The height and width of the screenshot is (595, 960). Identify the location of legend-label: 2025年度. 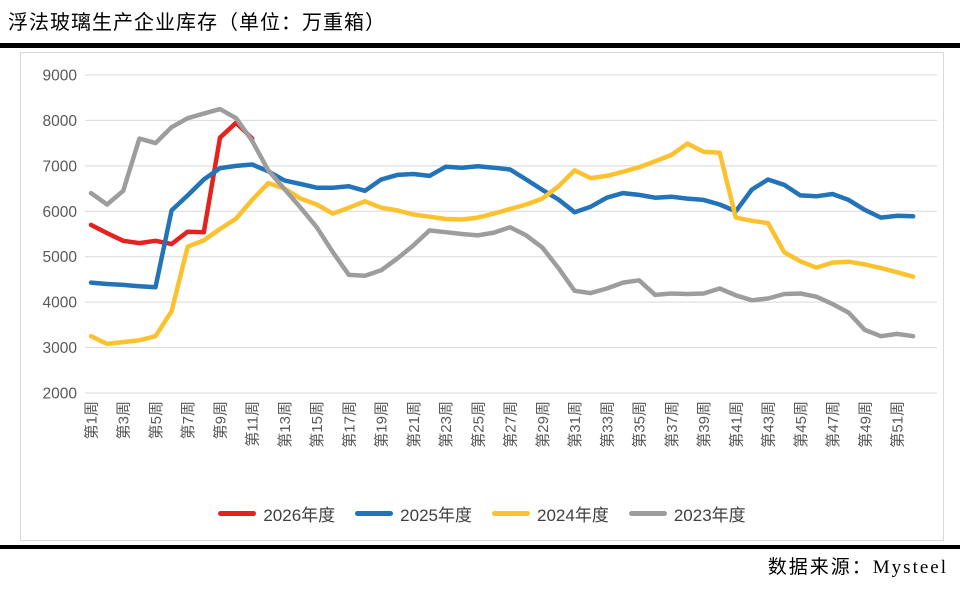
(436, 515).